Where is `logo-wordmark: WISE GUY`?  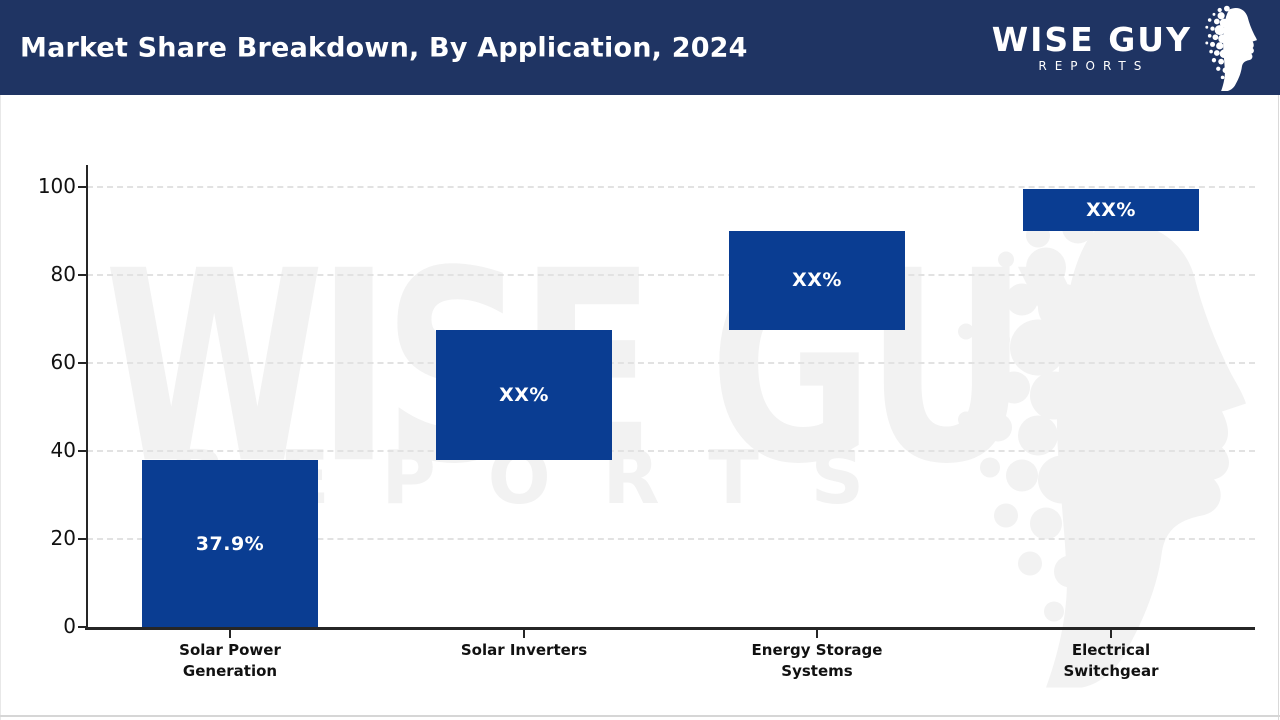 logo-wordmark: WISE GUY is located at coordinates (1091, 40).